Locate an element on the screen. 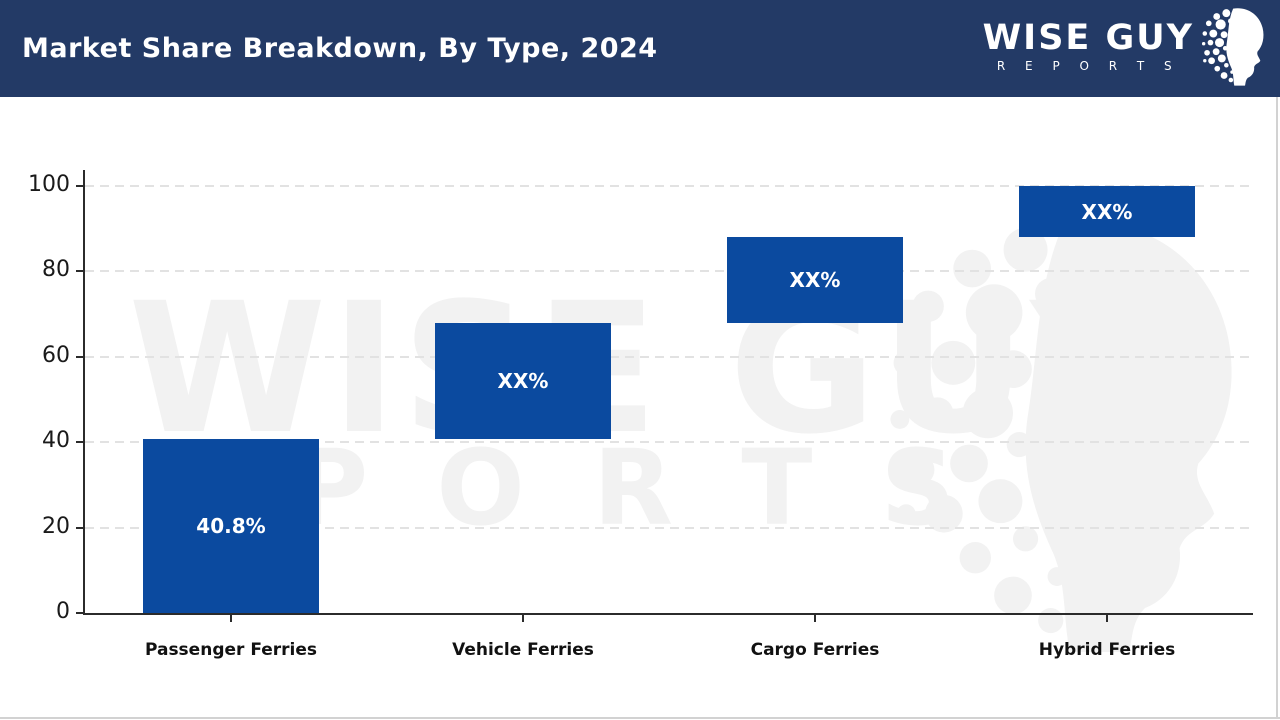 The height and width of the screenshot is (720, 1280). figure-border-right is located at coordinates (1277, 408).